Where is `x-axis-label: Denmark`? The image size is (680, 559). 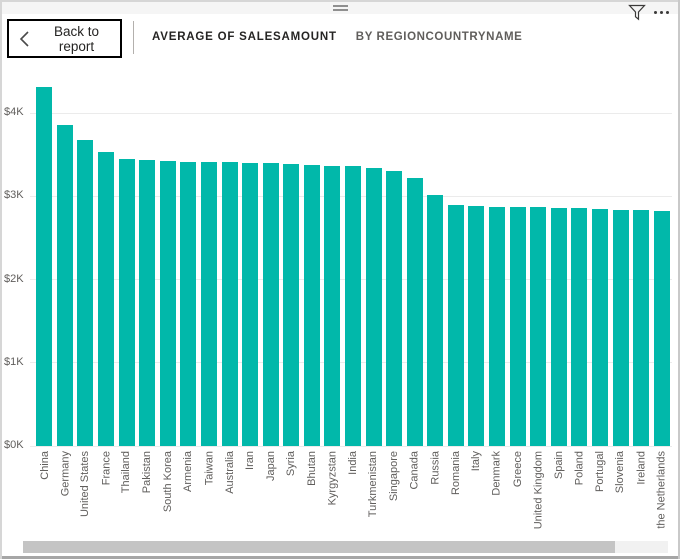
x-axis-label: Denmark is located at coordinates (497, 473).